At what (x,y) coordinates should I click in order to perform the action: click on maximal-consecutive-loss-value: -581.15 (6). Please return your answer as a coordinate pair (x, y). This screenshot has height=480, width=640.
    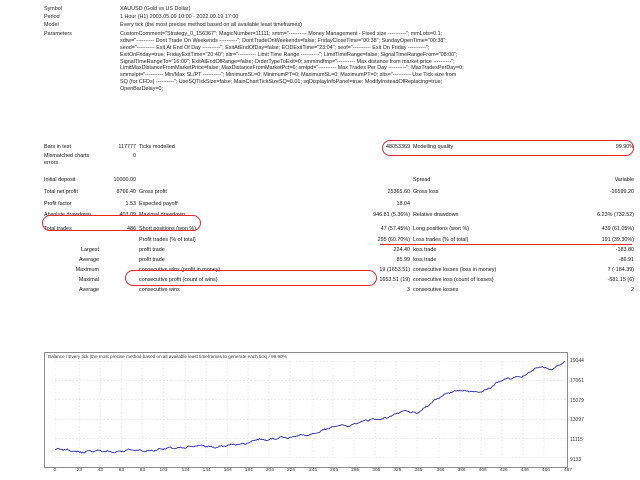
    Looking at the image, I should click on (620, 280).